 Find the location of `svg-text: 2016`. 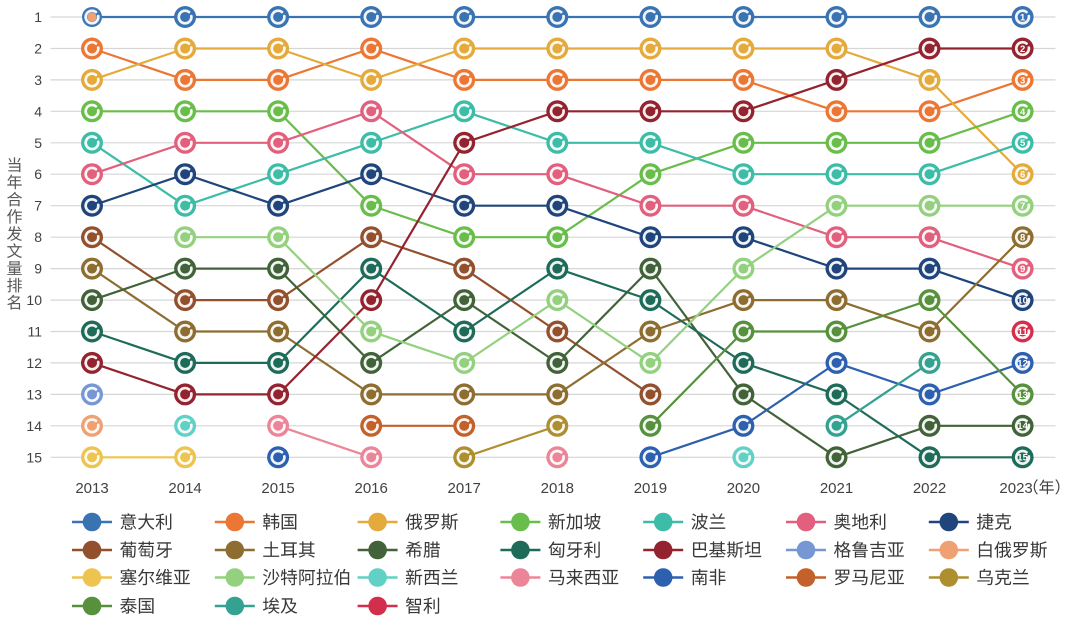

svg-text: 2016 is located at coordinates (371, 488).